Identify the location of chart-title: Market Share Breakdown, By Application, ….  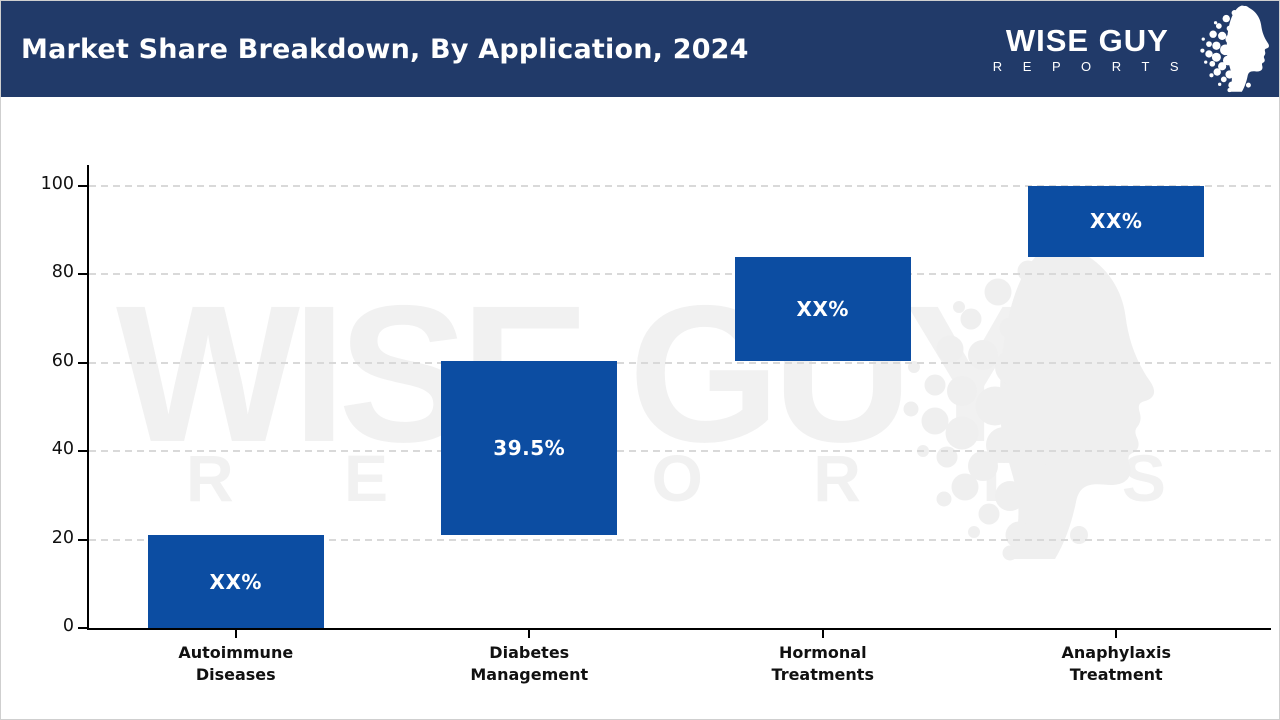
(385, 49).